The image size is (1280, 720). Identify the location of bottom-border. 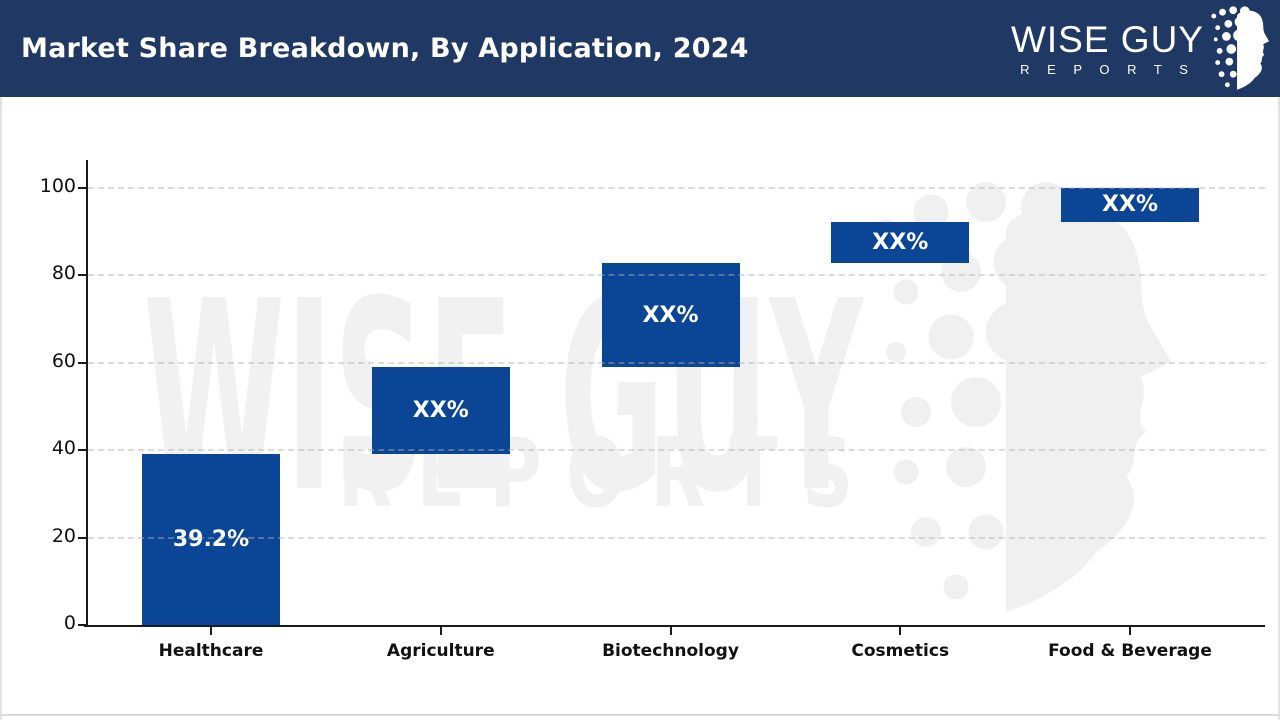
(640, 715).